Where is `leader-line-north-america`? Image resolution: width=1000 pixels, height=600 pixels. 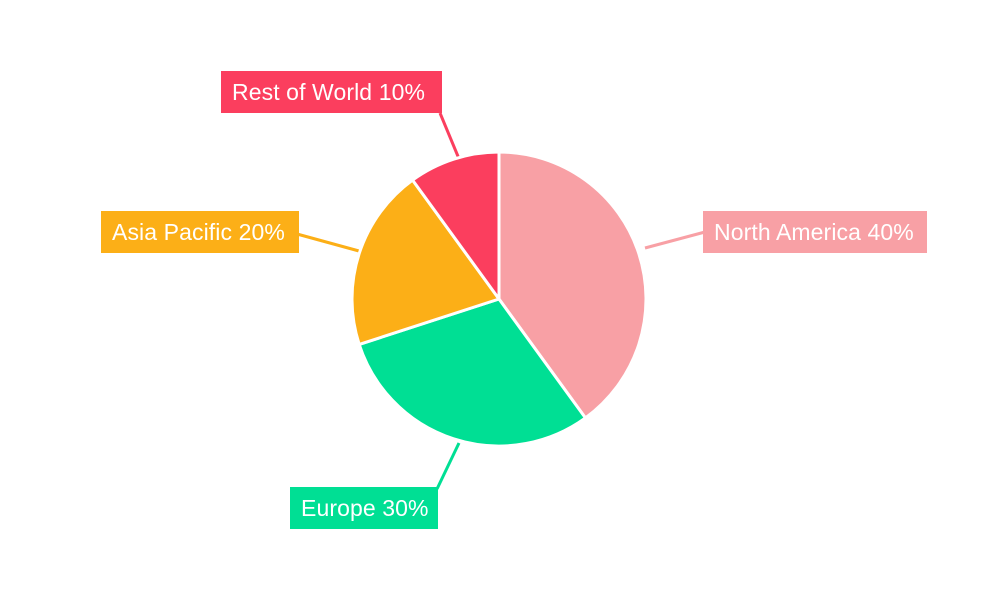 leader-line-north-america is located at coordinates (675, 240).